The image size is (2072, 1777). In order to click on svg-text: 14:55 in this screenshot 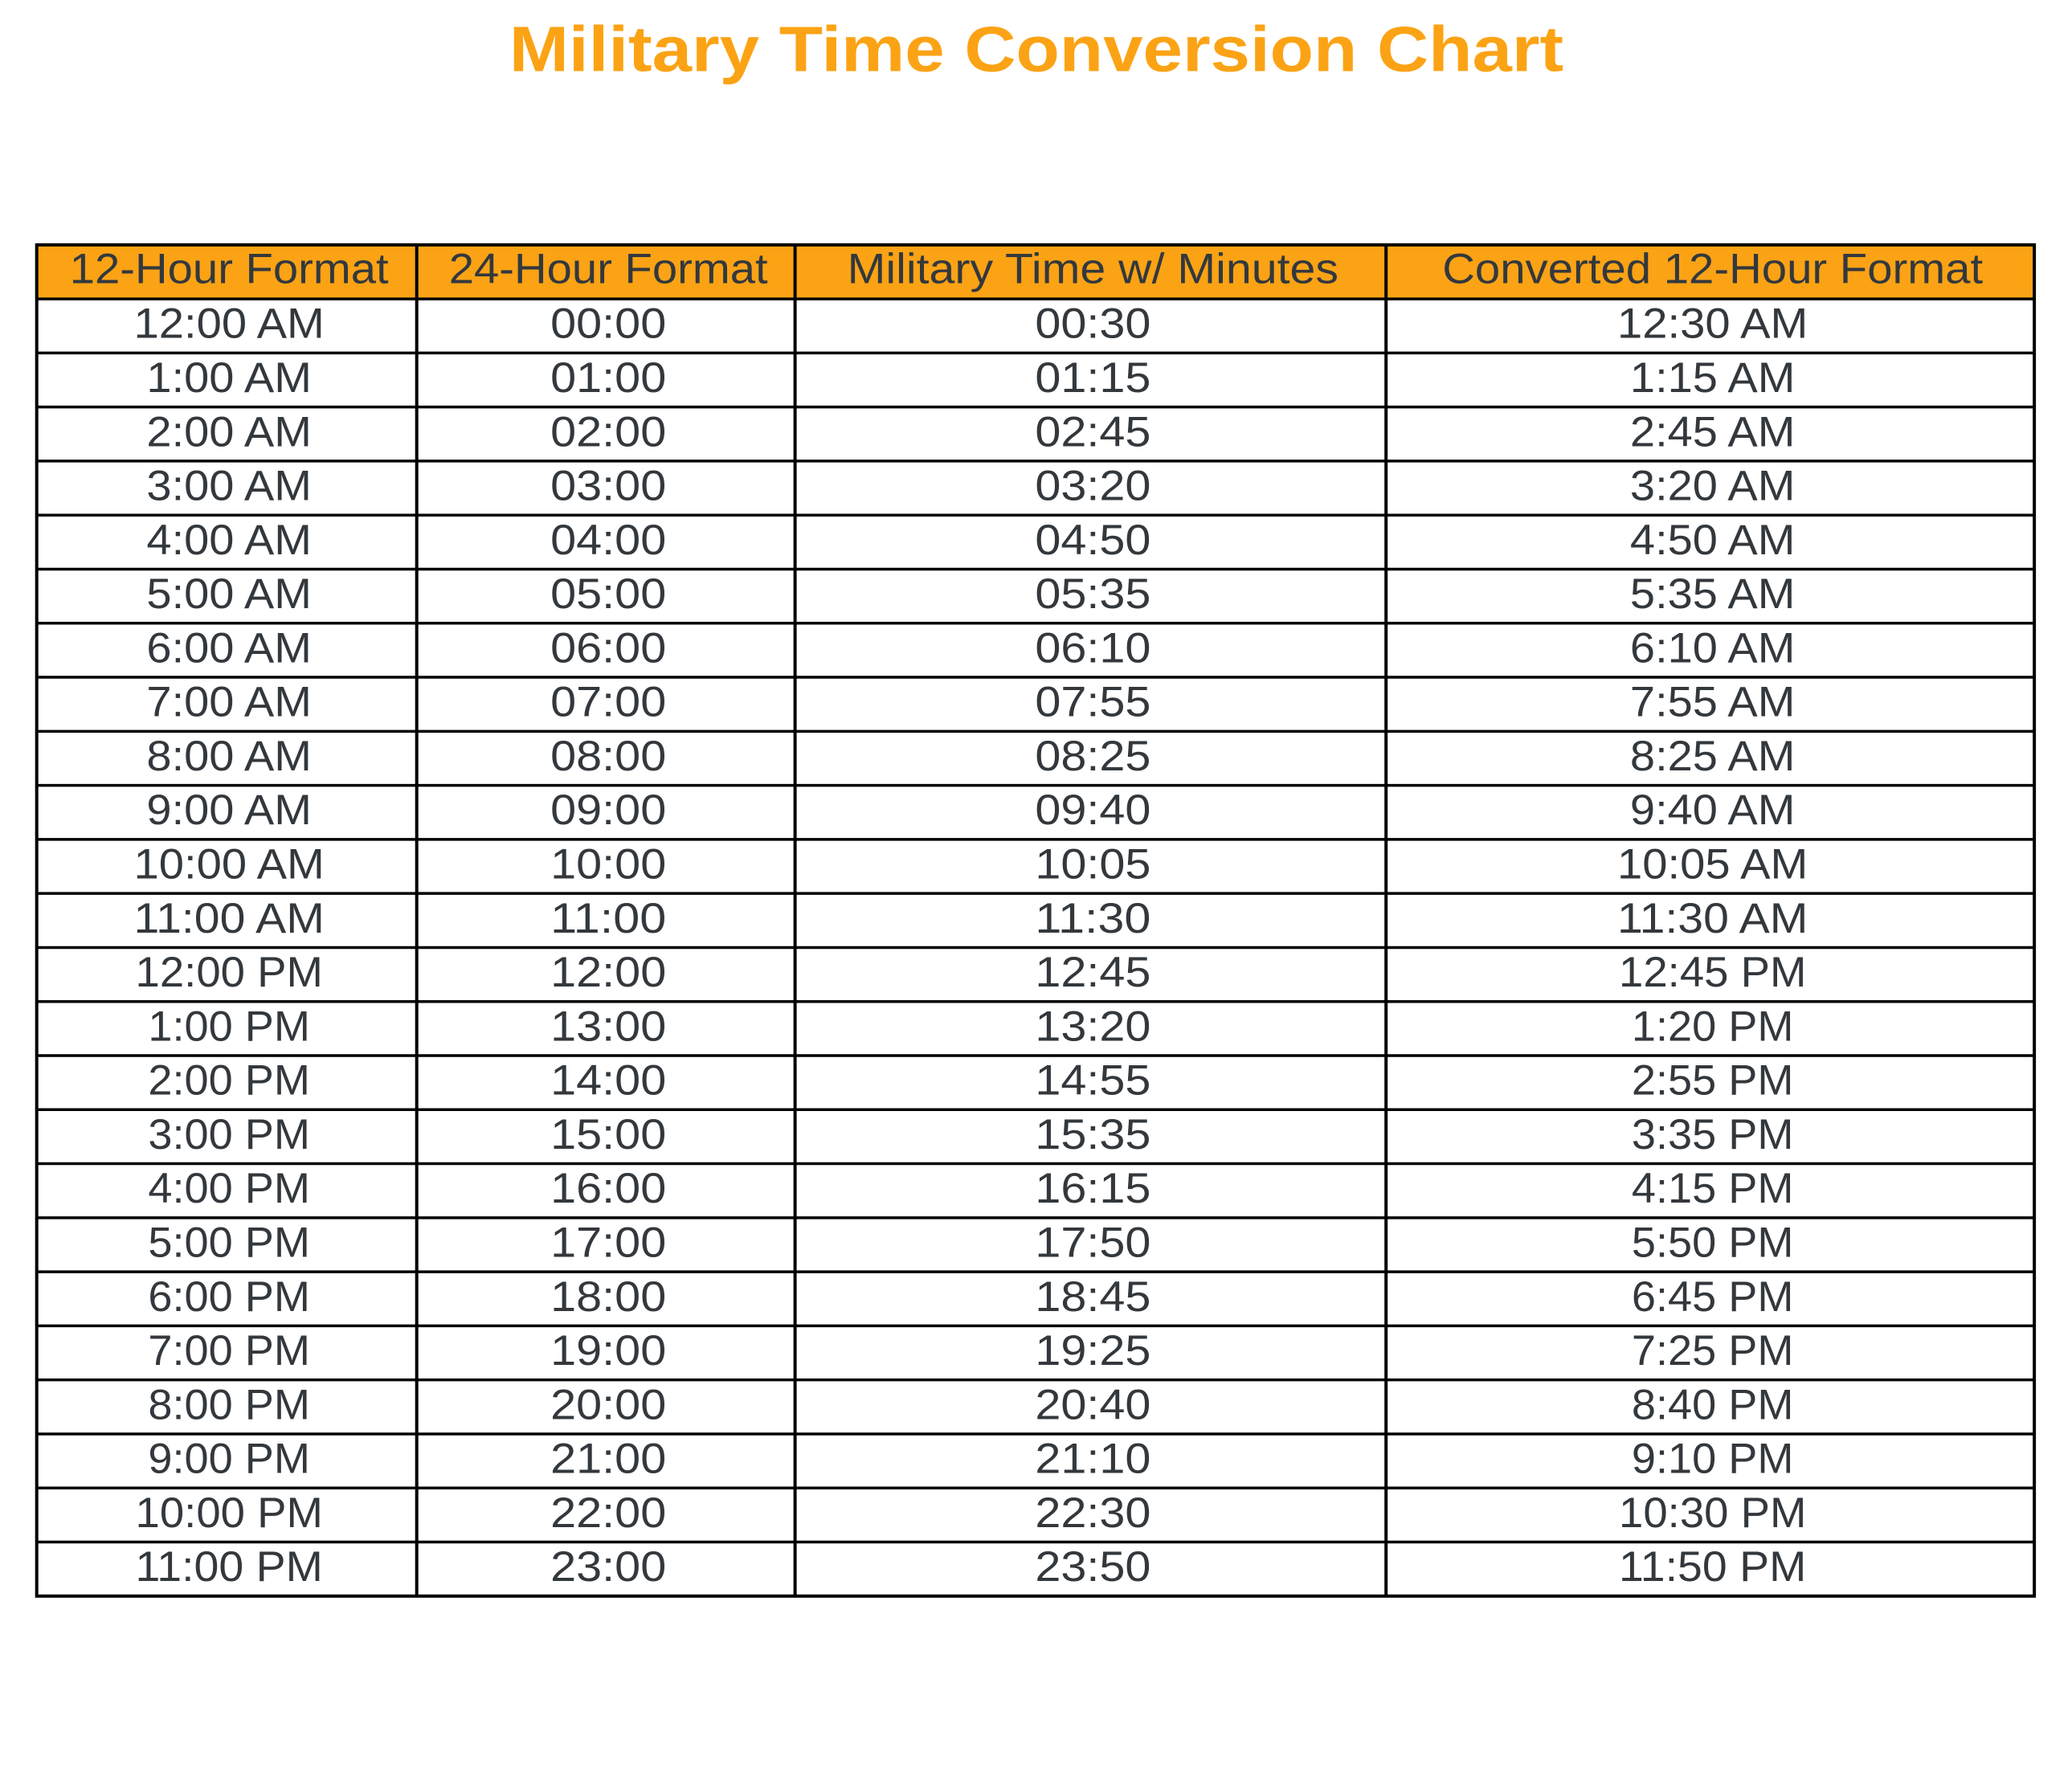, I will do `click(1092, 1081)`.